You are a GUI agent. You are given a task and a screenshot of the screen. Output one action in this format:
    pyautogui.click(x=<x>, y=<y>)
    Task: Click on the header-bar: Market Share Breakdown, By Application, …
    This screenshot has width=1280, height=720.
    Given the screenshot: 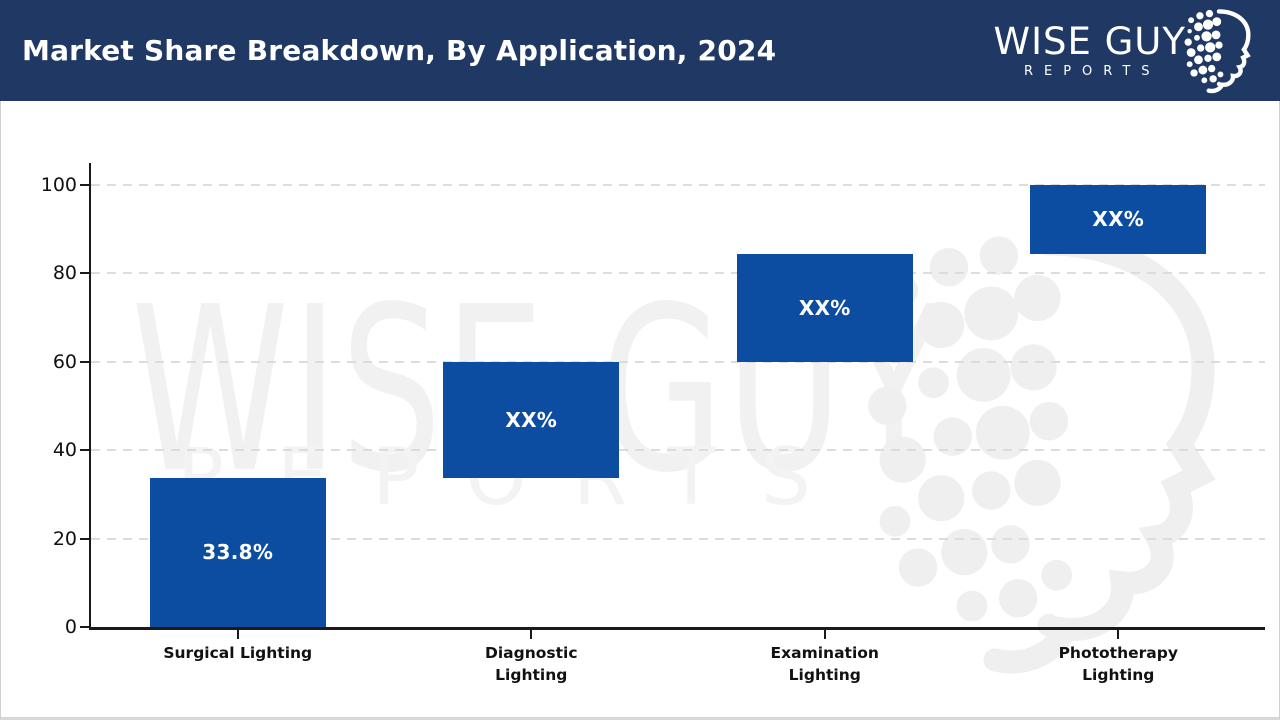 What is the action you would take?
    pyautogui.click(x=640, y=50)
    